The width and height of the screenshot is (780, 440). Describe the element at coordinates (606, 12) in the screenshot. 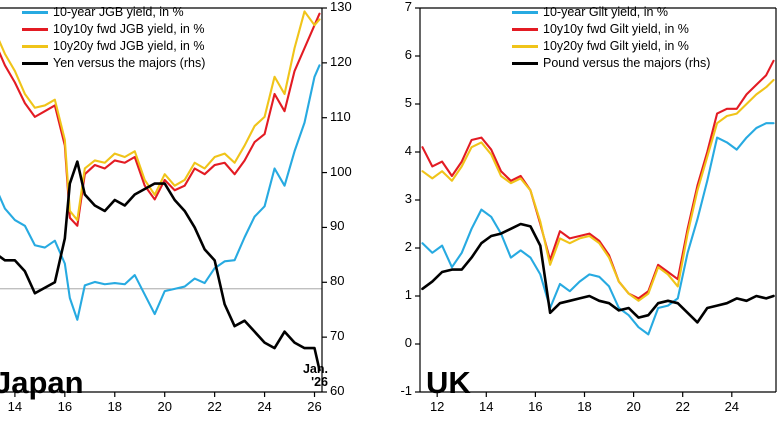

I see `legend-label: 10-year Gilt yield, in %` at that location.